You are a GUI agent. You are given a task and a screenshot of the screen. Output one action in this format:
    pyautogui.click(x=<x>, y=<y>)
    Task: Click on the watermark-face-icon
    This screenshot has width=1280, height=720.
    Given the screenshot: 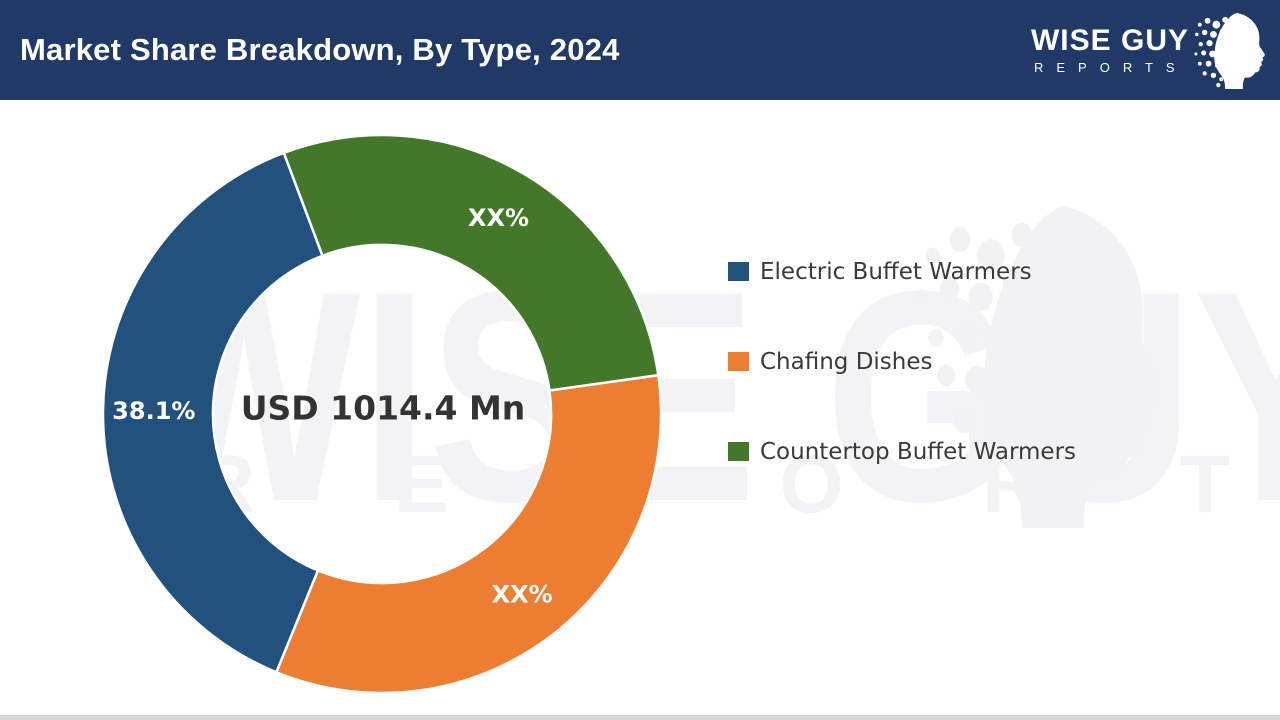 What is the action you would take?
    pyautogui.click(x=1038, y=367)
    